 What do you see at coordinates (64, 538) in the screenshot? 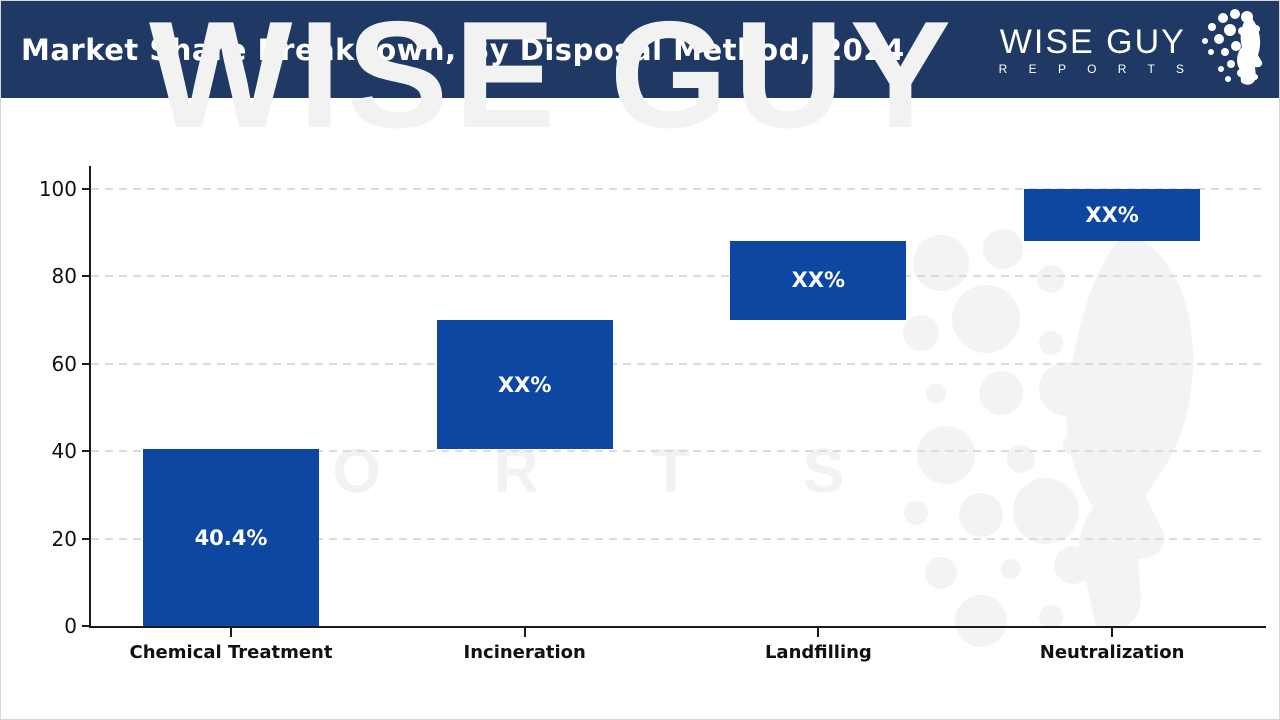
I see `y-axis-tick-label: 20` at bounding box center [64, 538].